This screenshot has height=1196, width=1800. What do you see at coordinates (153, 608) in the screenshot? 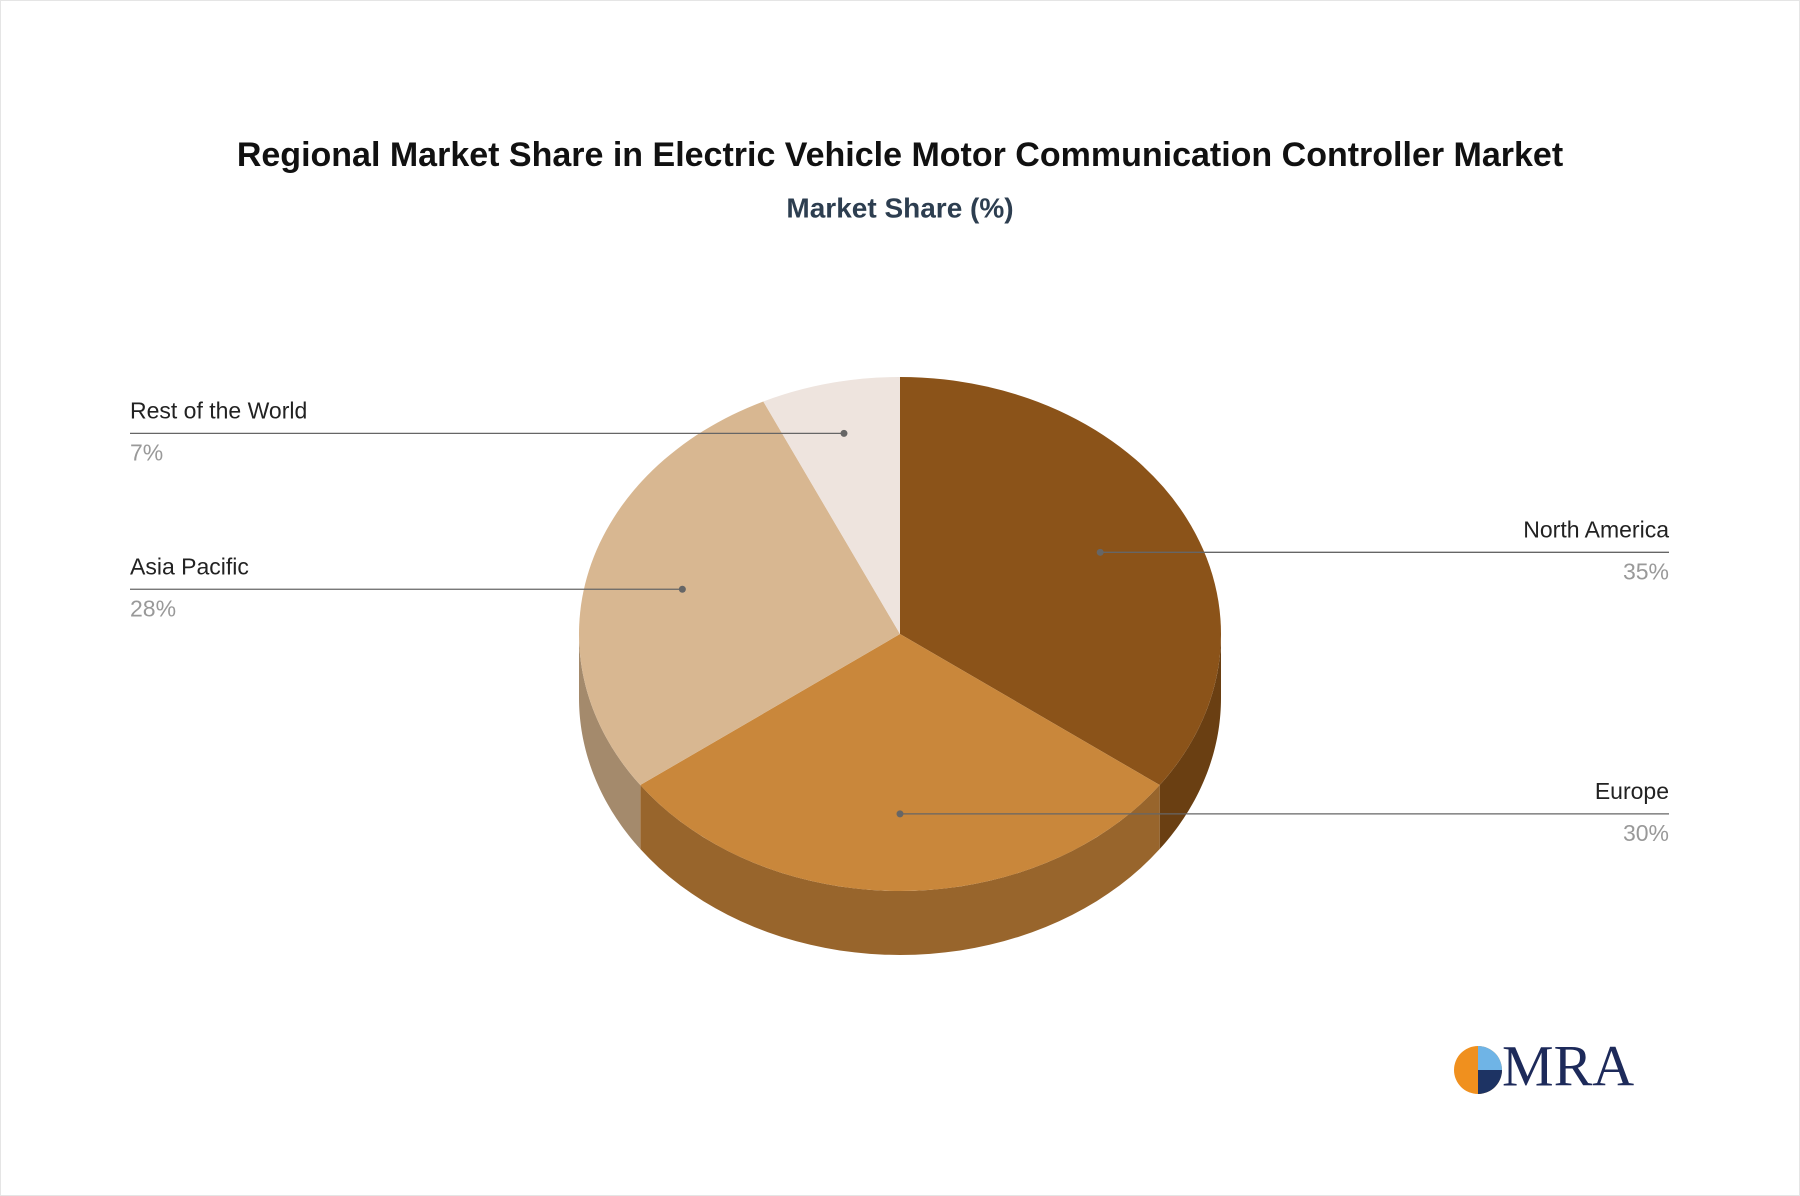
I see `value-label: 28%` at bounding box center [153, 608].